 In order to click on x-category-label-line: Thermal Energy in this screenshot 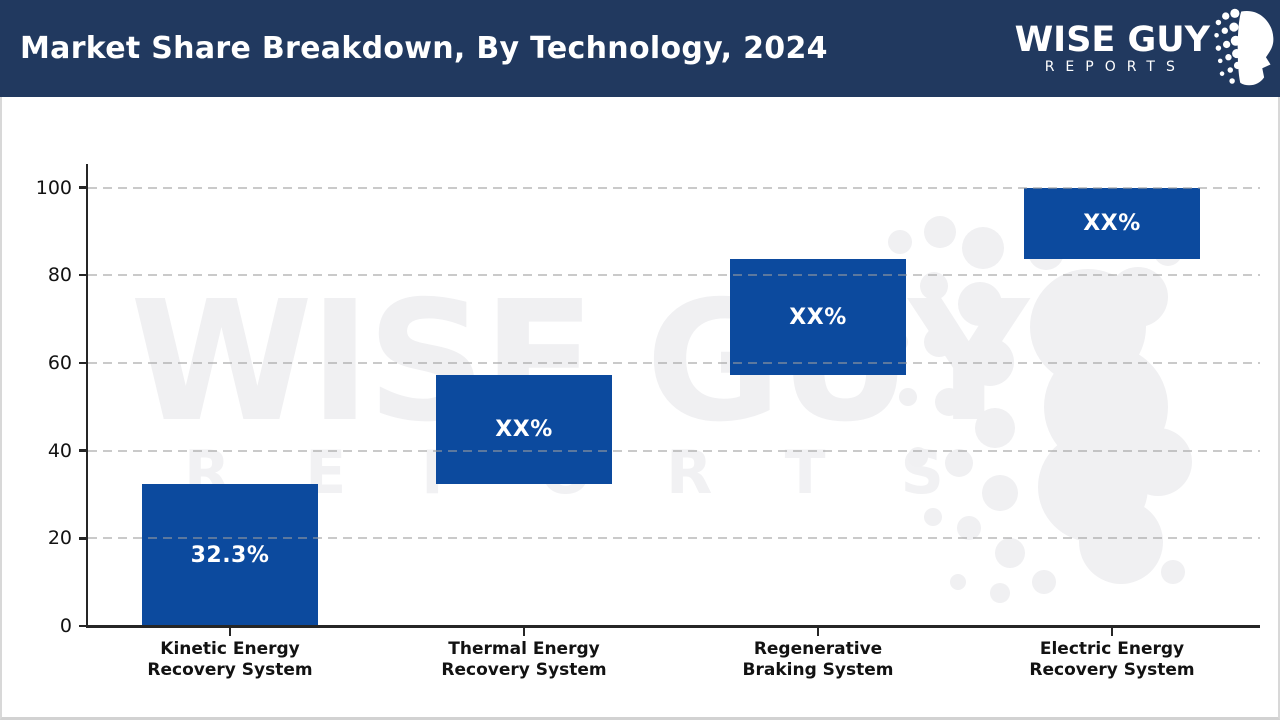, I will do `click(524, 649)`.